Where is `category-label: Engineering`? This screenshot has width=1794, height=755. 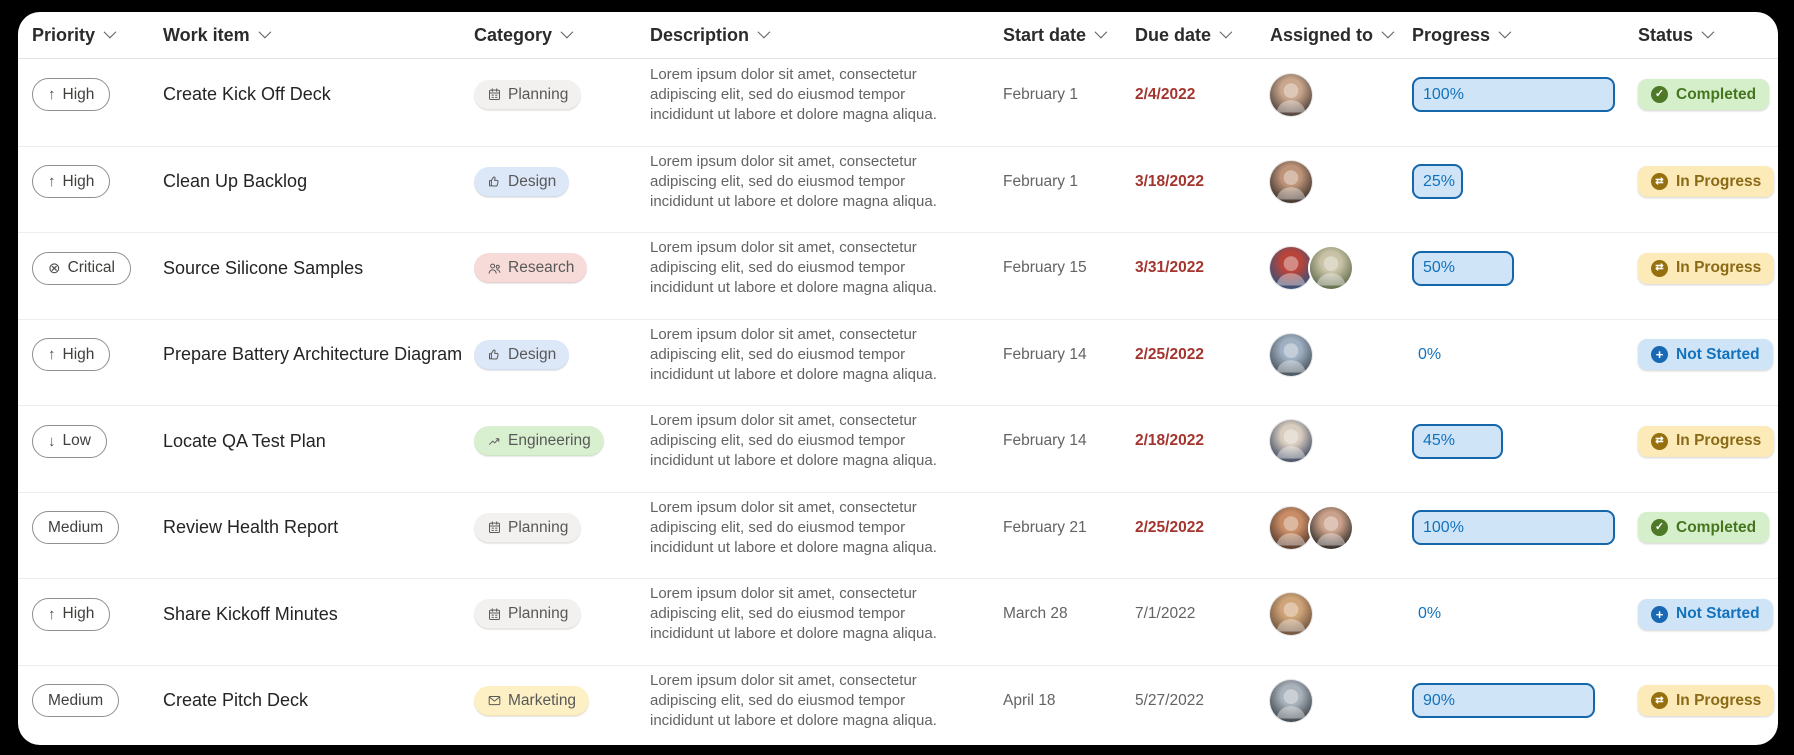 category-label: Engineering is located at coordinates (549, 441).